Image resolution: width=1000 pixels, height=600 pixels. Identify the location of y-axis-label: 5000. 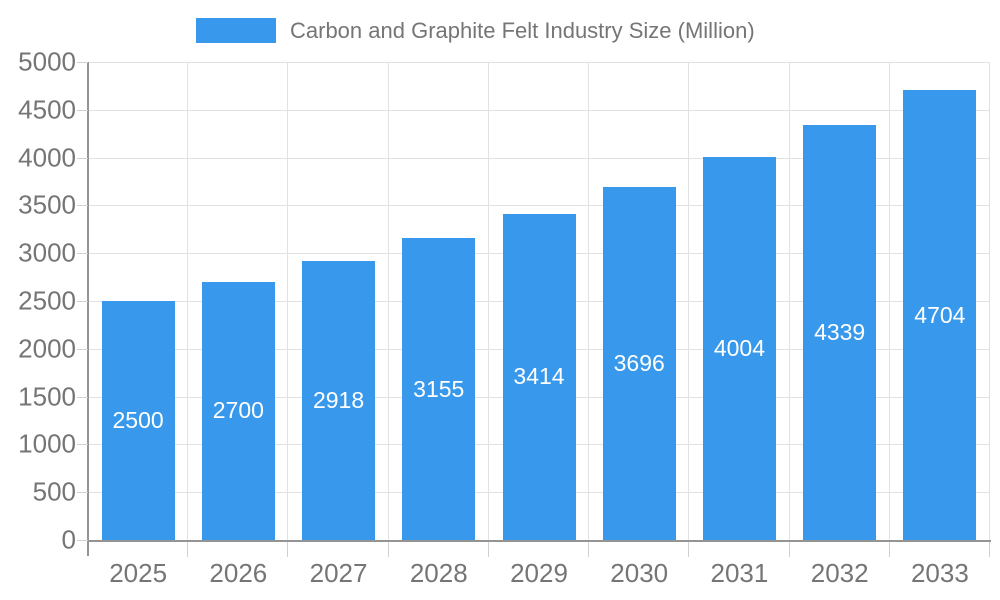
(47, 61).